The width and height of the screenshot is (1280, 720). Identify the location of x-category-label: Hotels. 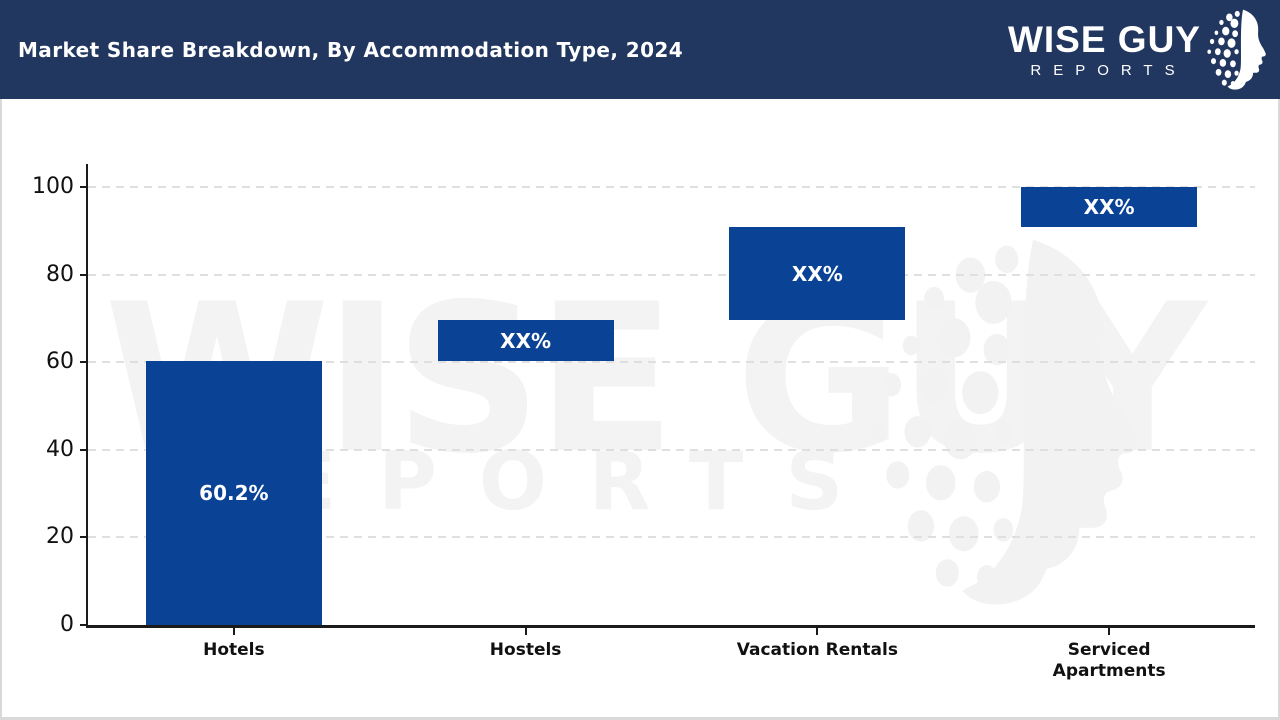
(234, 650).